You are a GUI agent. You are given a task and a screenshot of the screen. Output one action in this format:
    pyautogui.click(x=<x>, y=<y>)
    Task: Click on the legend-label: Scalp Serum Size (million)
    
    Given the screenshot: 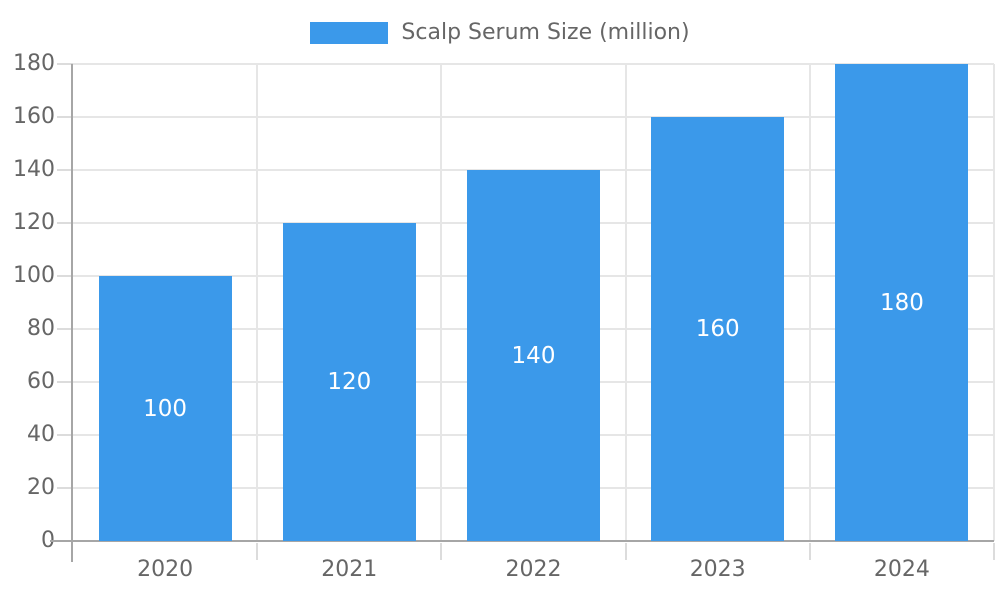 What is the action you would take?
    pyautogui.click(x=545, y=32)
    